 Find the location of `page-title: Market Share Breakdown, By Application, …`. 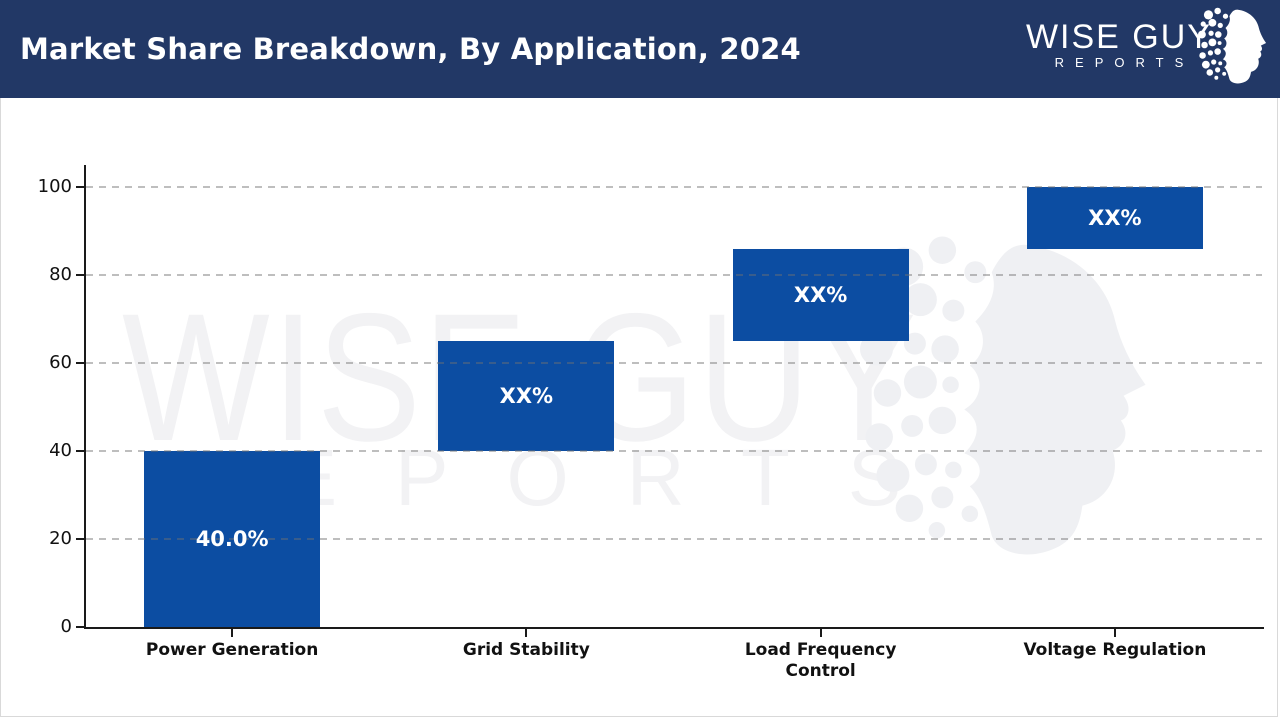

page-title: Market Share Breakdown, By Application, … is located at coordinates (410, 49).